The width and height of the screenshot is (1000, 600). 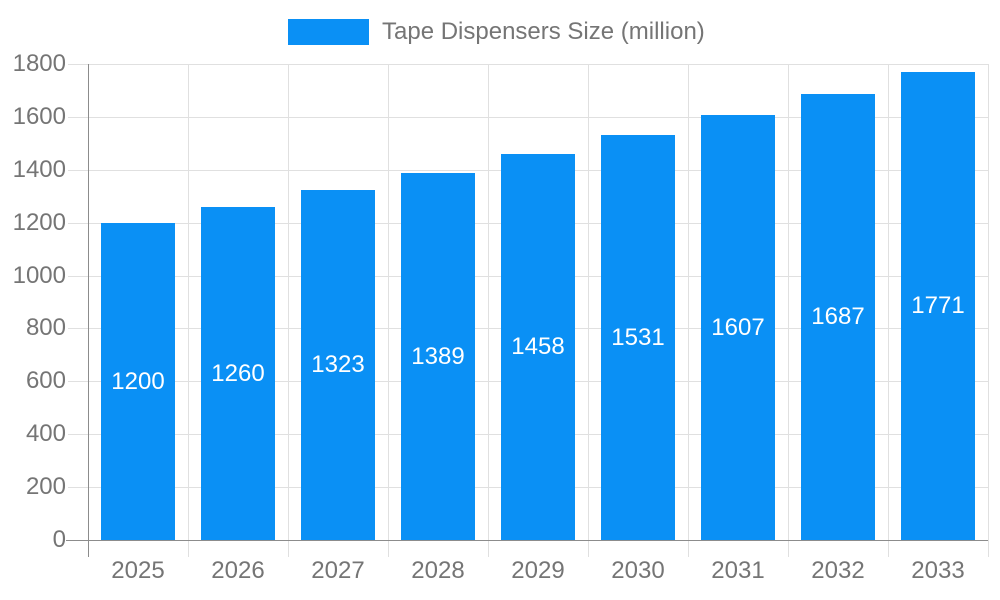 I want to click on bar: 1687, so click(x=838, y=317).